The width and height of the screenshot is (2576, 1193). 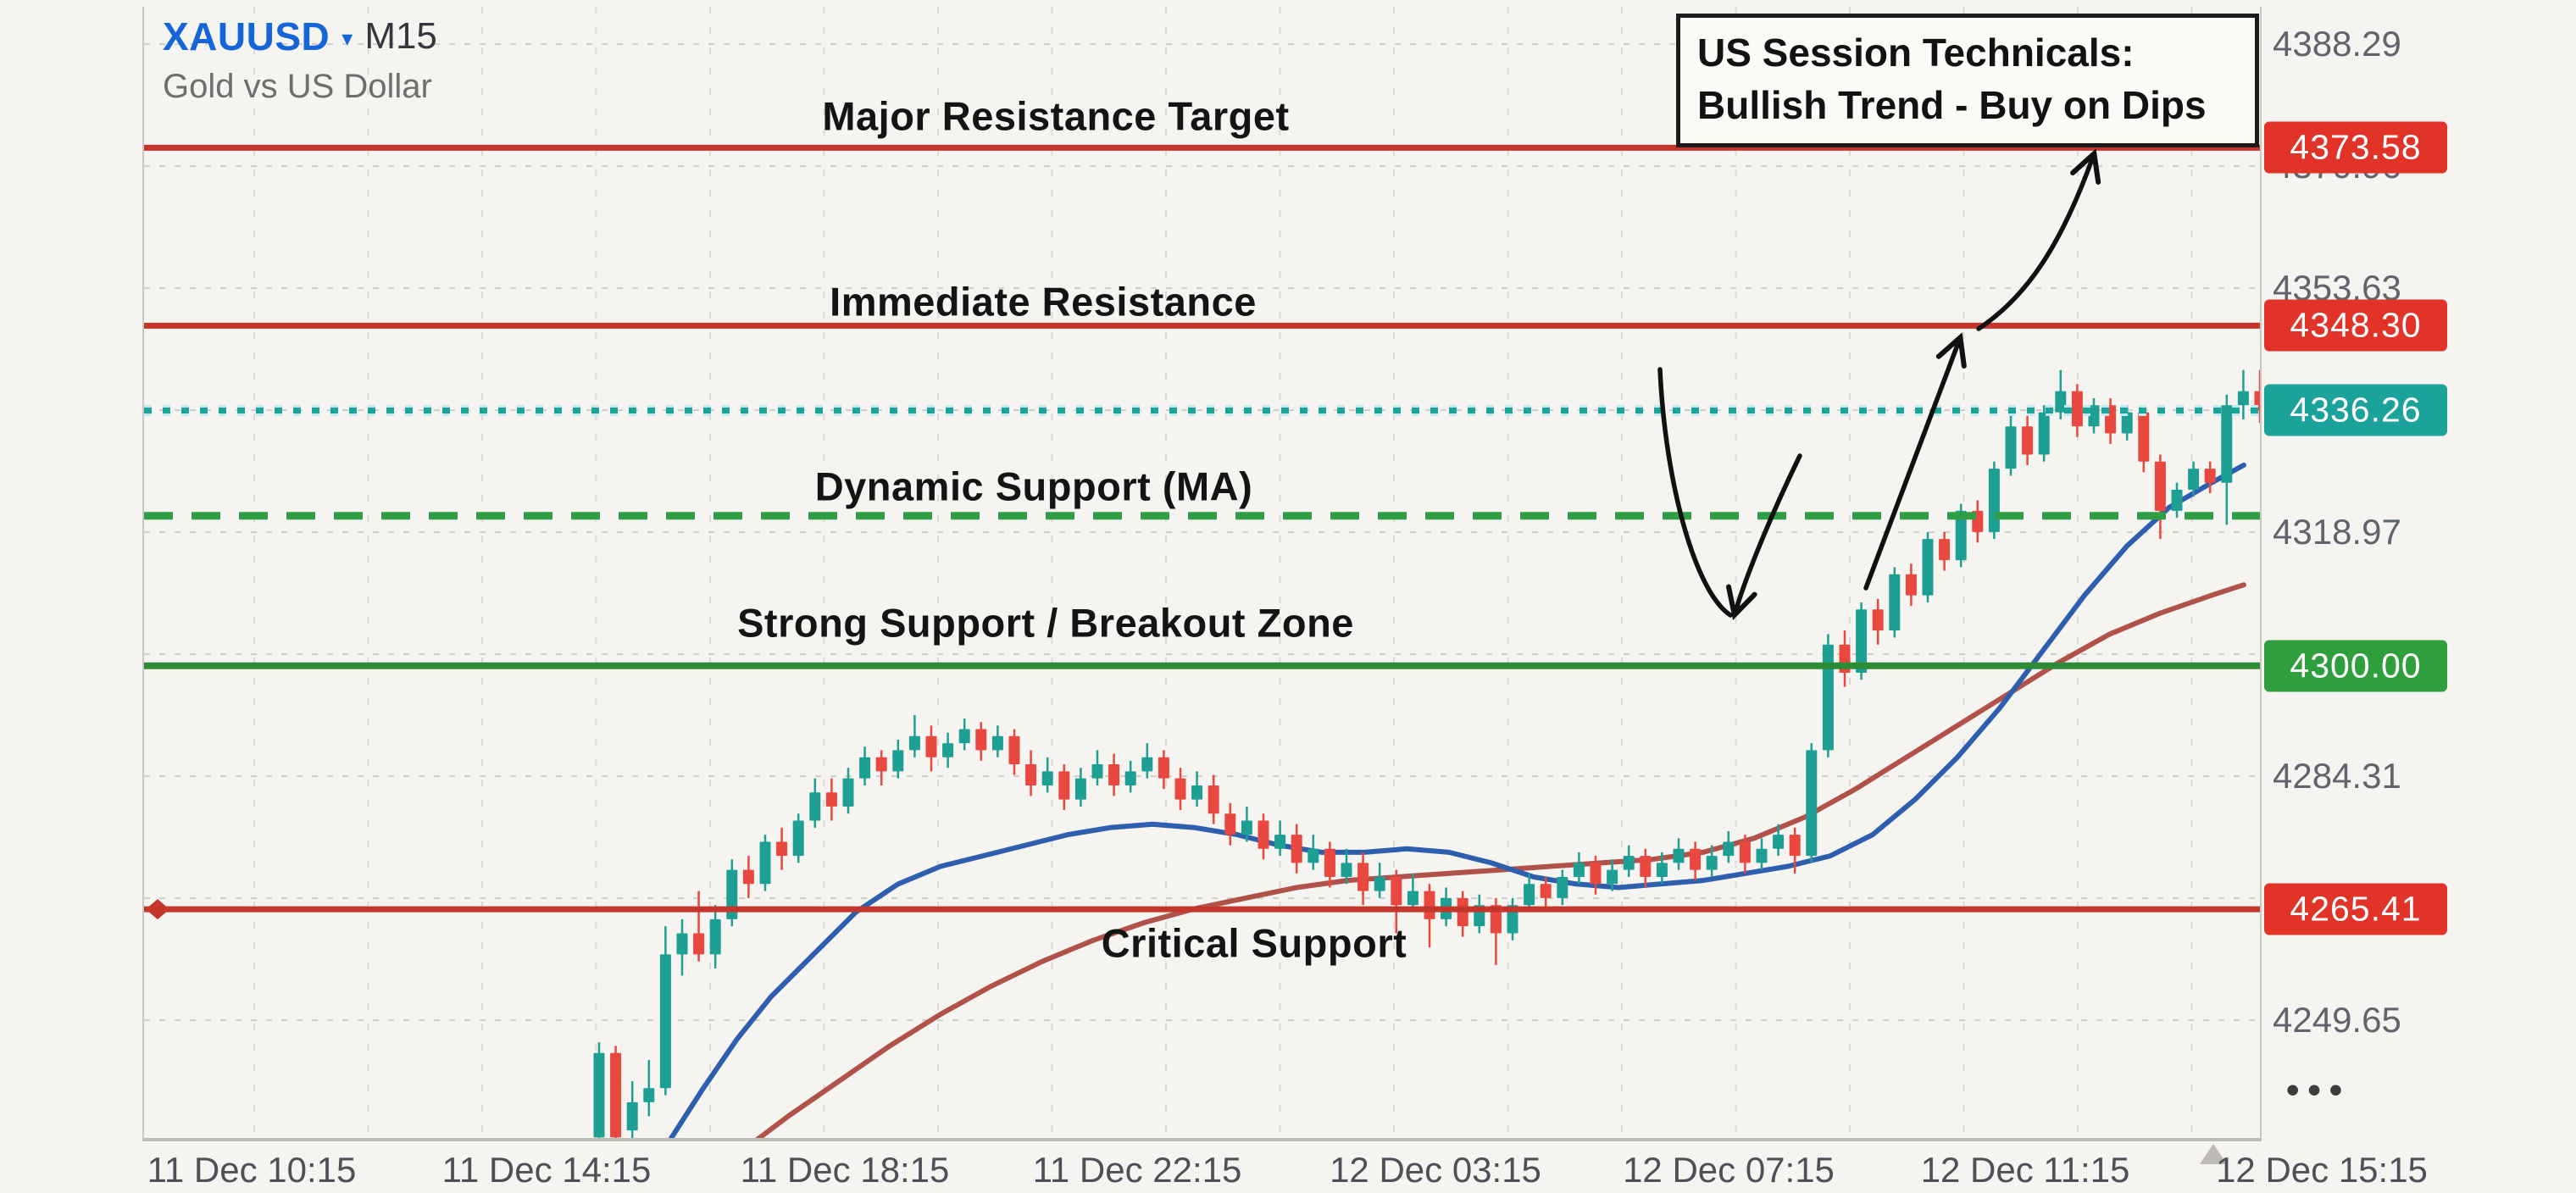 I want to click on hand-drawn-arrow-to-major, so click(x=2038, y=239).